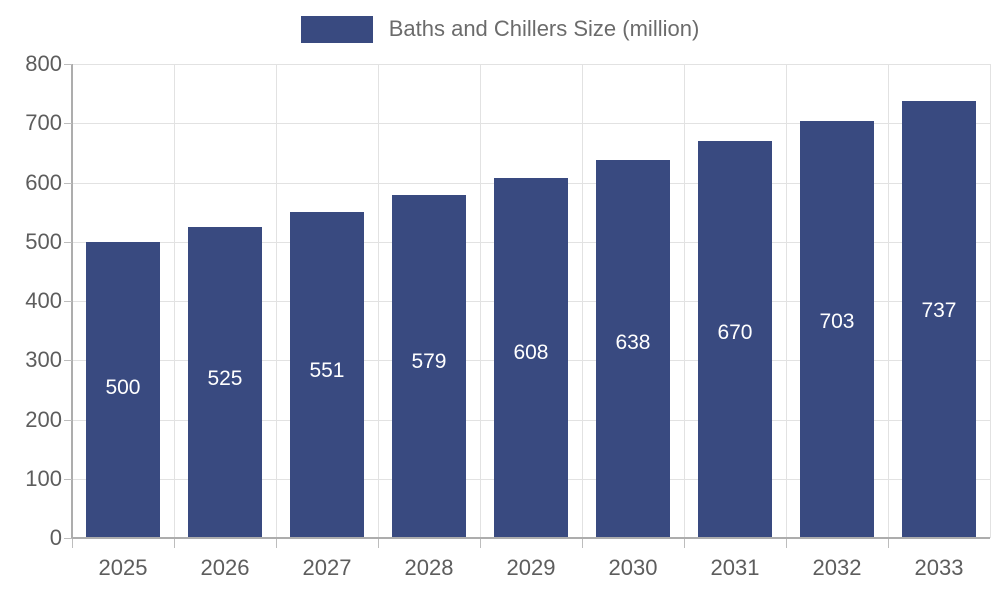 Image resolution: width=1000 pixels, height=600 pixels. I want to click on x-axis-tick-label: 2029, so click(531, 567).